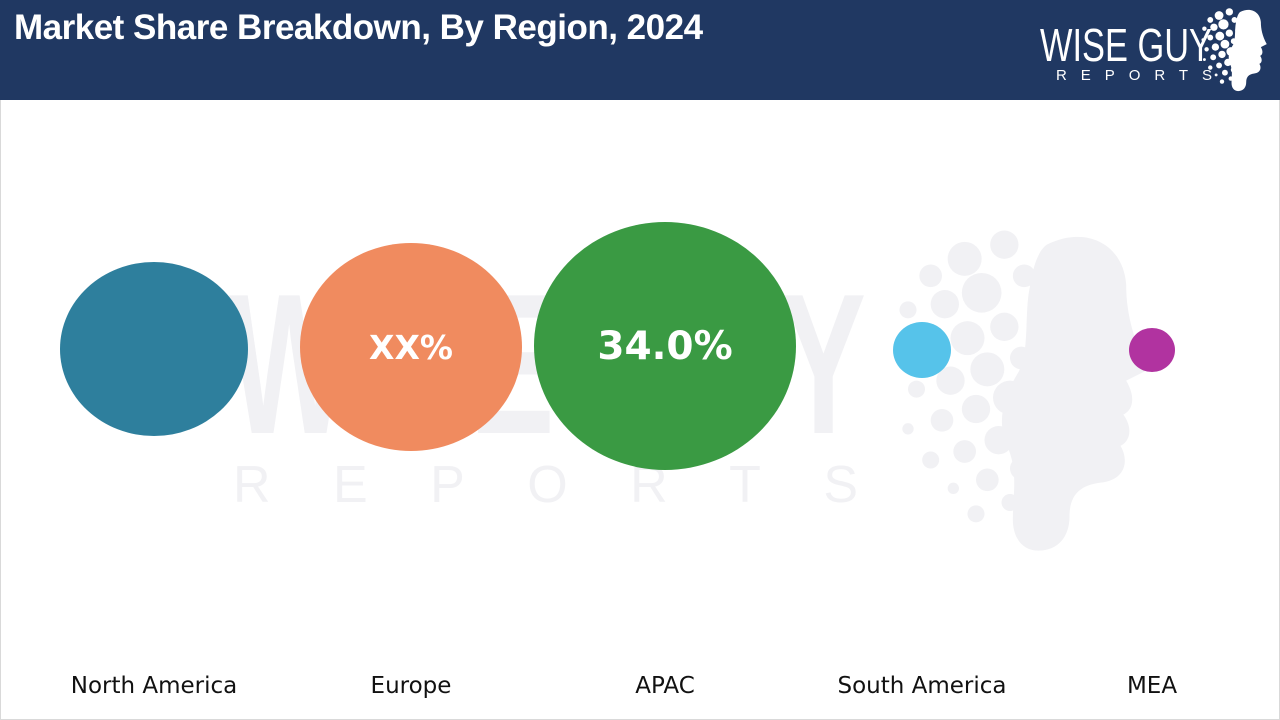 The height and width of the screenshot is (720, 1280). Describe the element at coordinates (1152, 350) in the screenshot. I see `bubble-mea` at that location.